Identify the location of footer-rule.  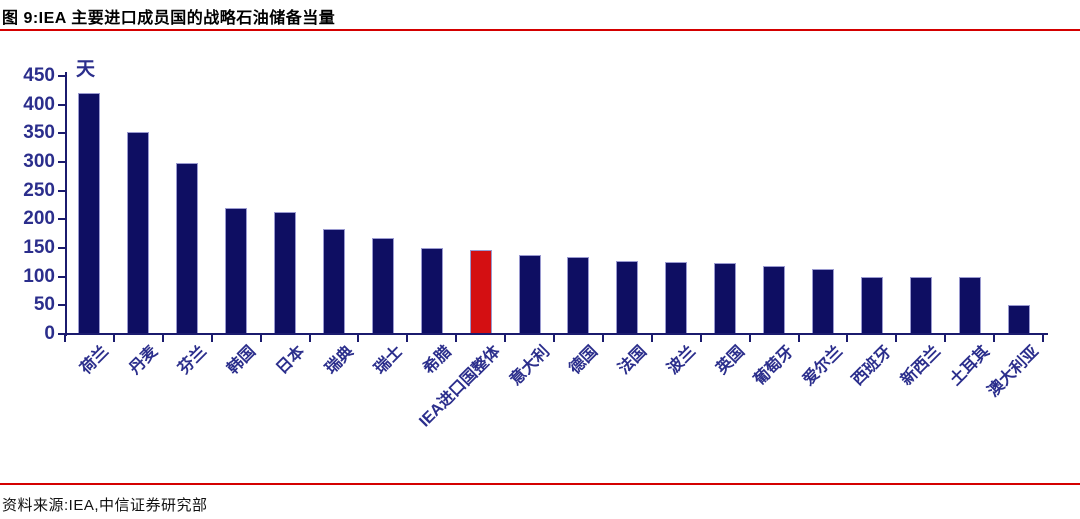
(540, 484).